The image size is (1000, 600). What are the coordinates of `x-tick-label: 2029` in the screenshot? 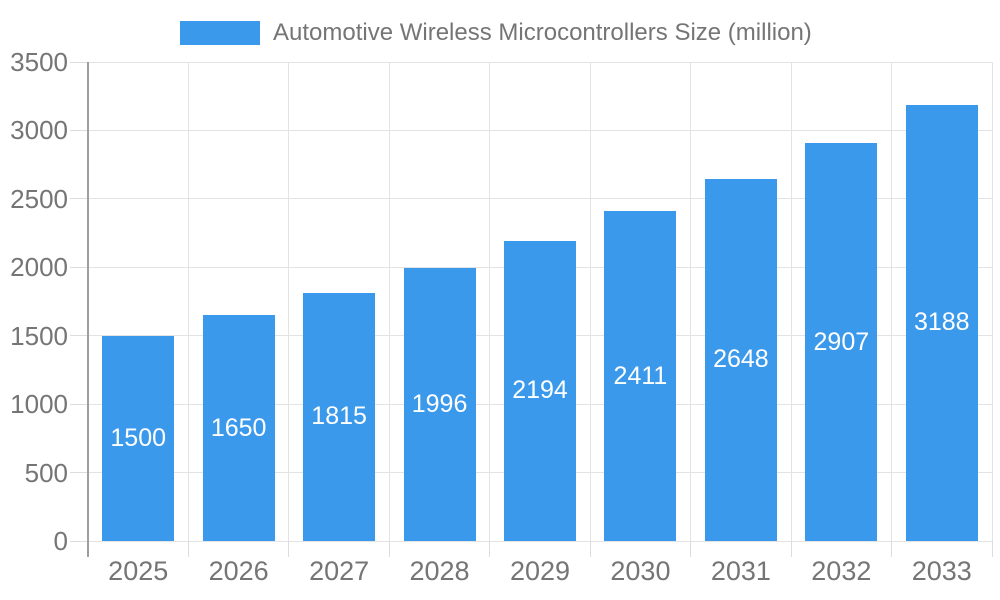 It's located at (540, 571).